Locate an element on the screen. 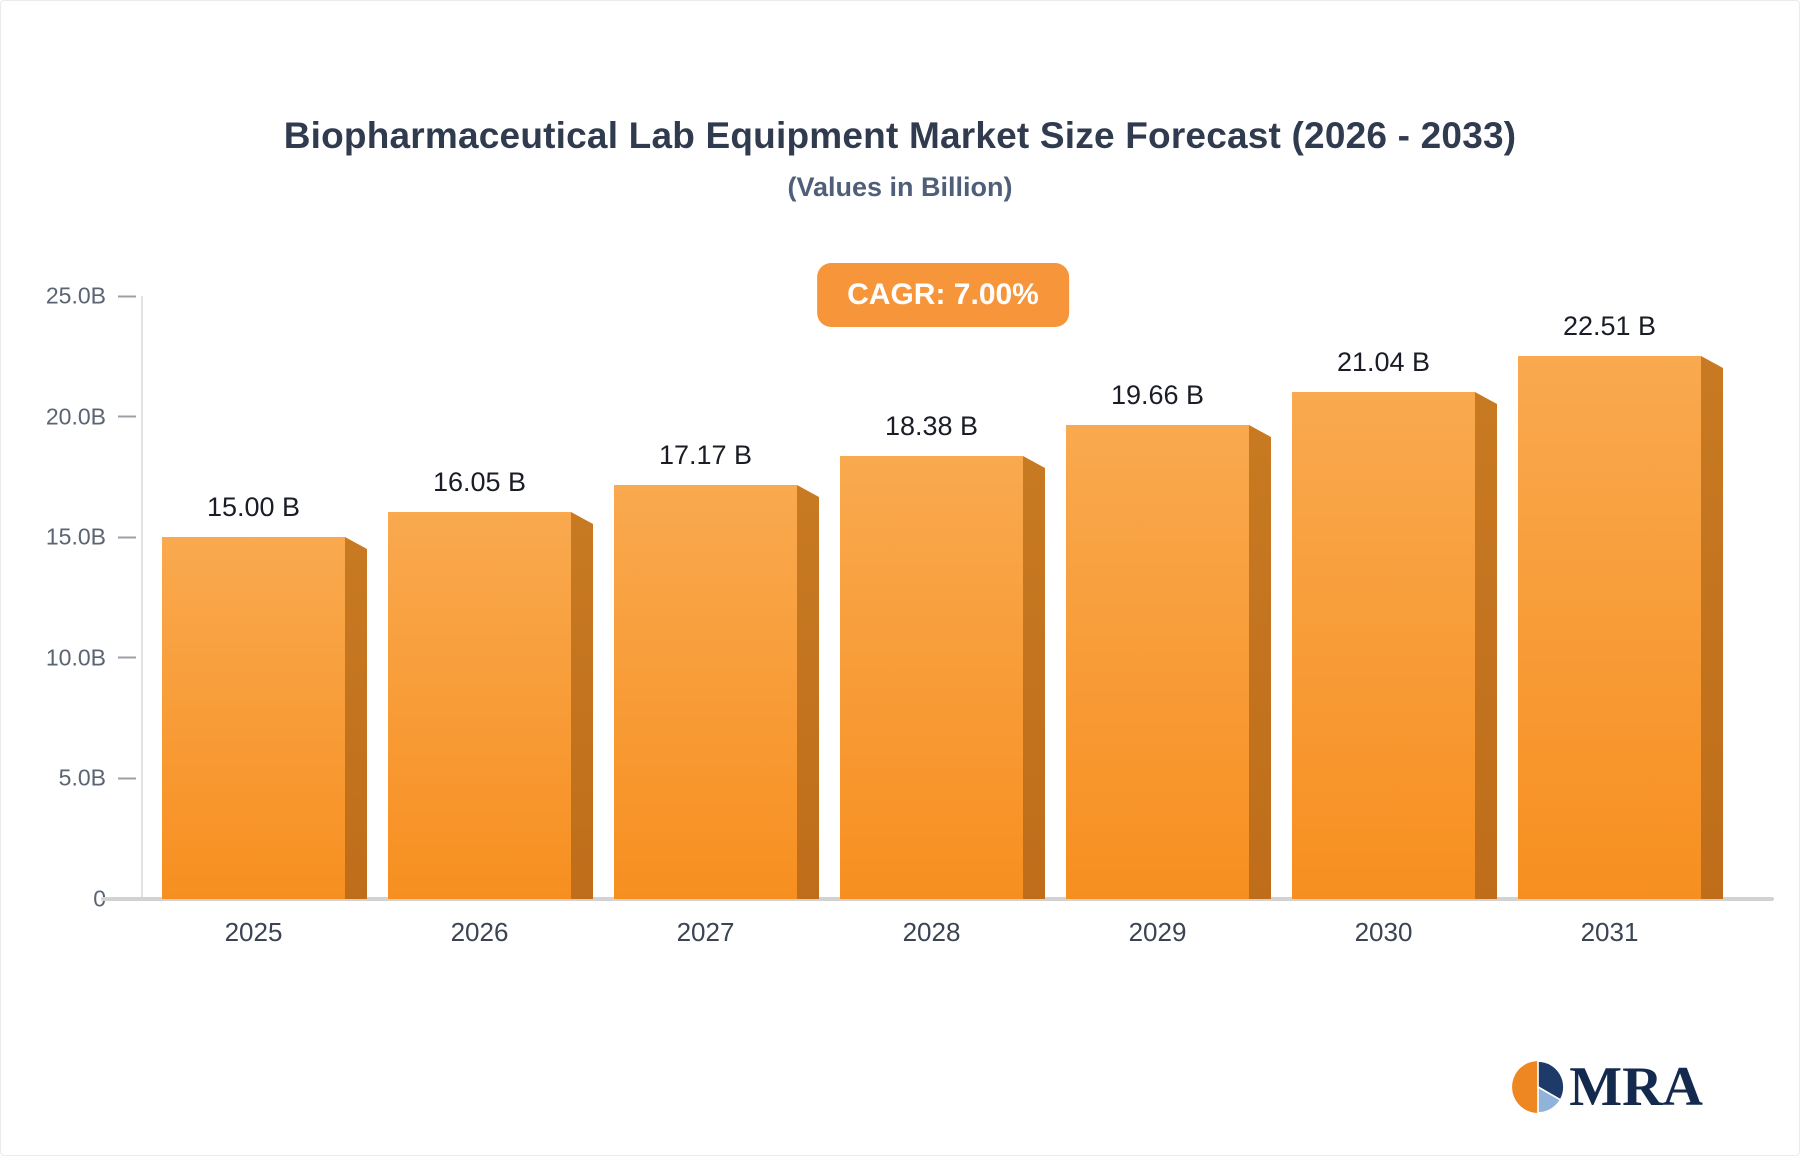  bar-group: 19.66 B 2029 is located at coordinates (1168, 621).